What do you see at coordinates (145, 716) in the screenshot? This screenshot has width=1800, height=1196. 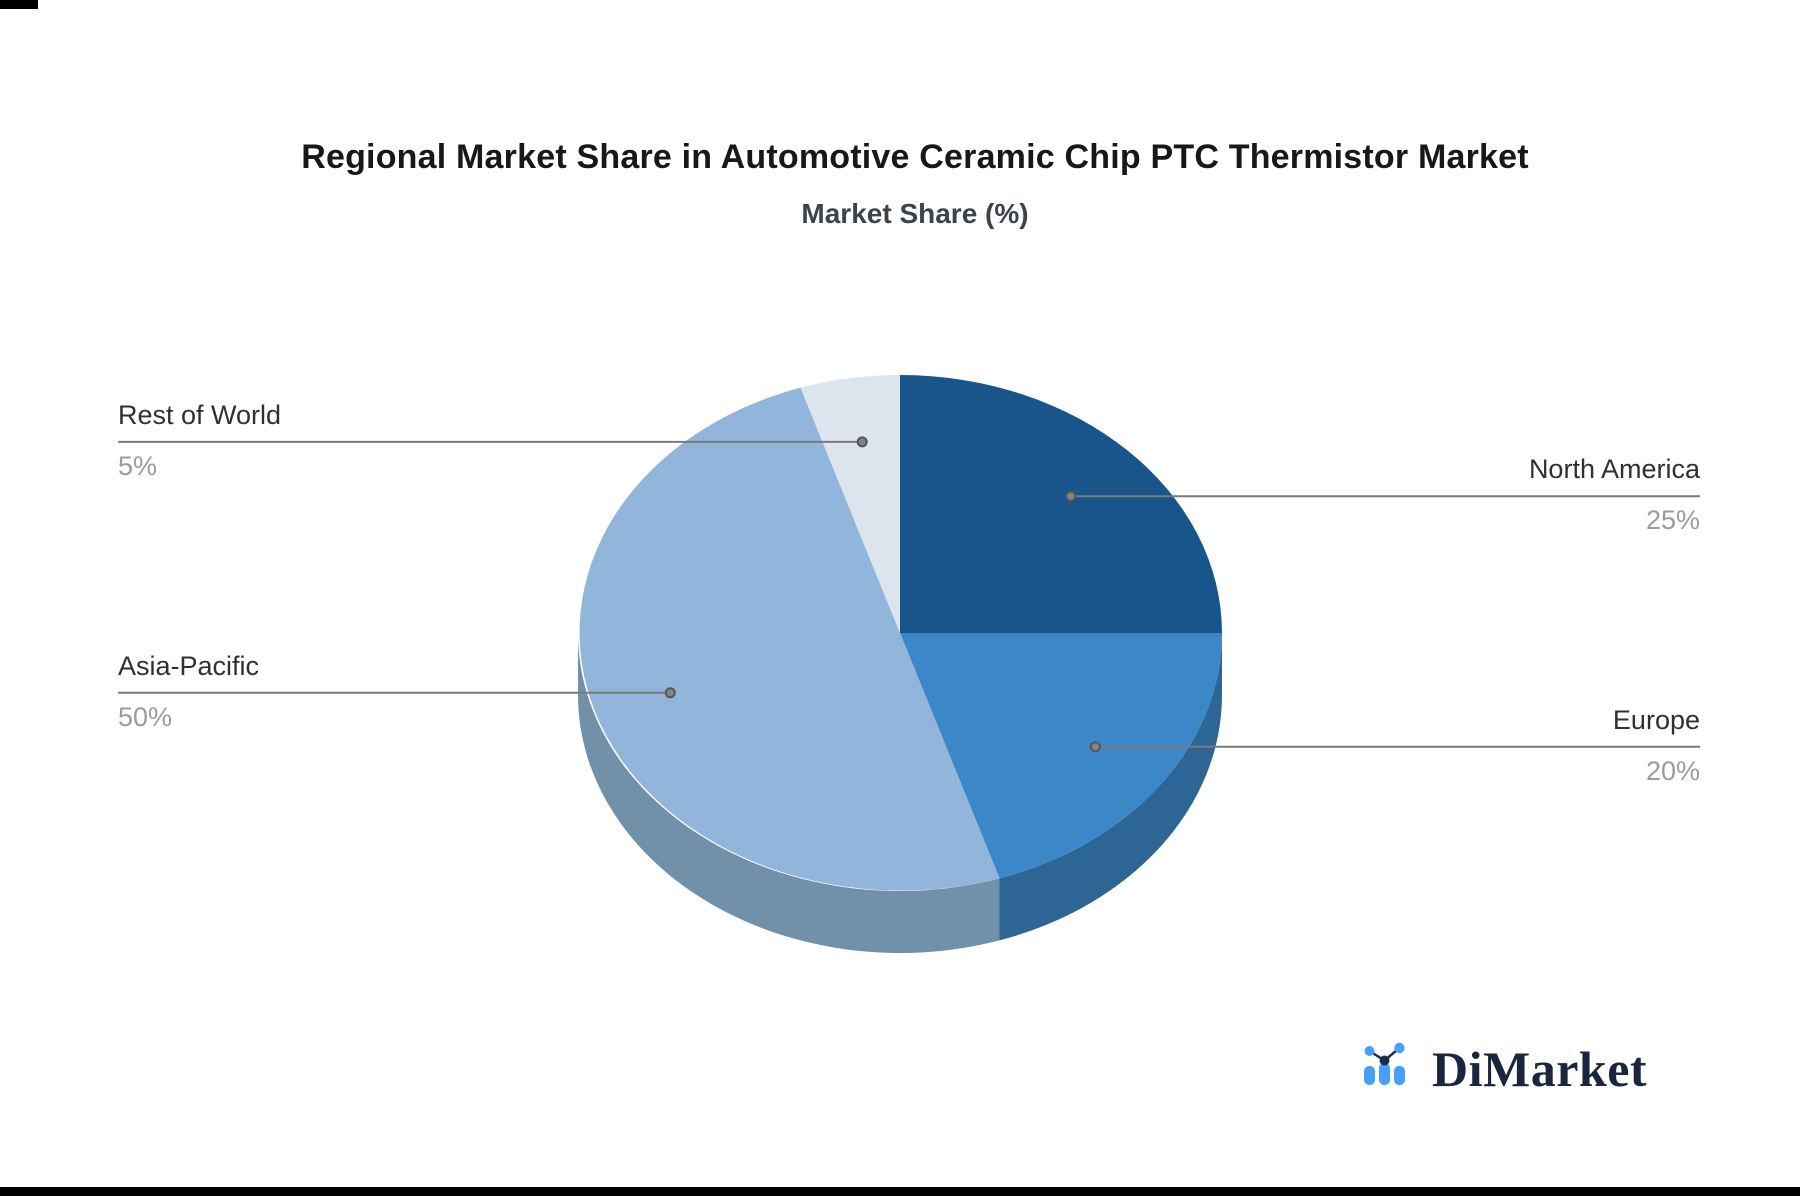 I see `value-asia-pacific: 50%` at bounding box center [145, 716].